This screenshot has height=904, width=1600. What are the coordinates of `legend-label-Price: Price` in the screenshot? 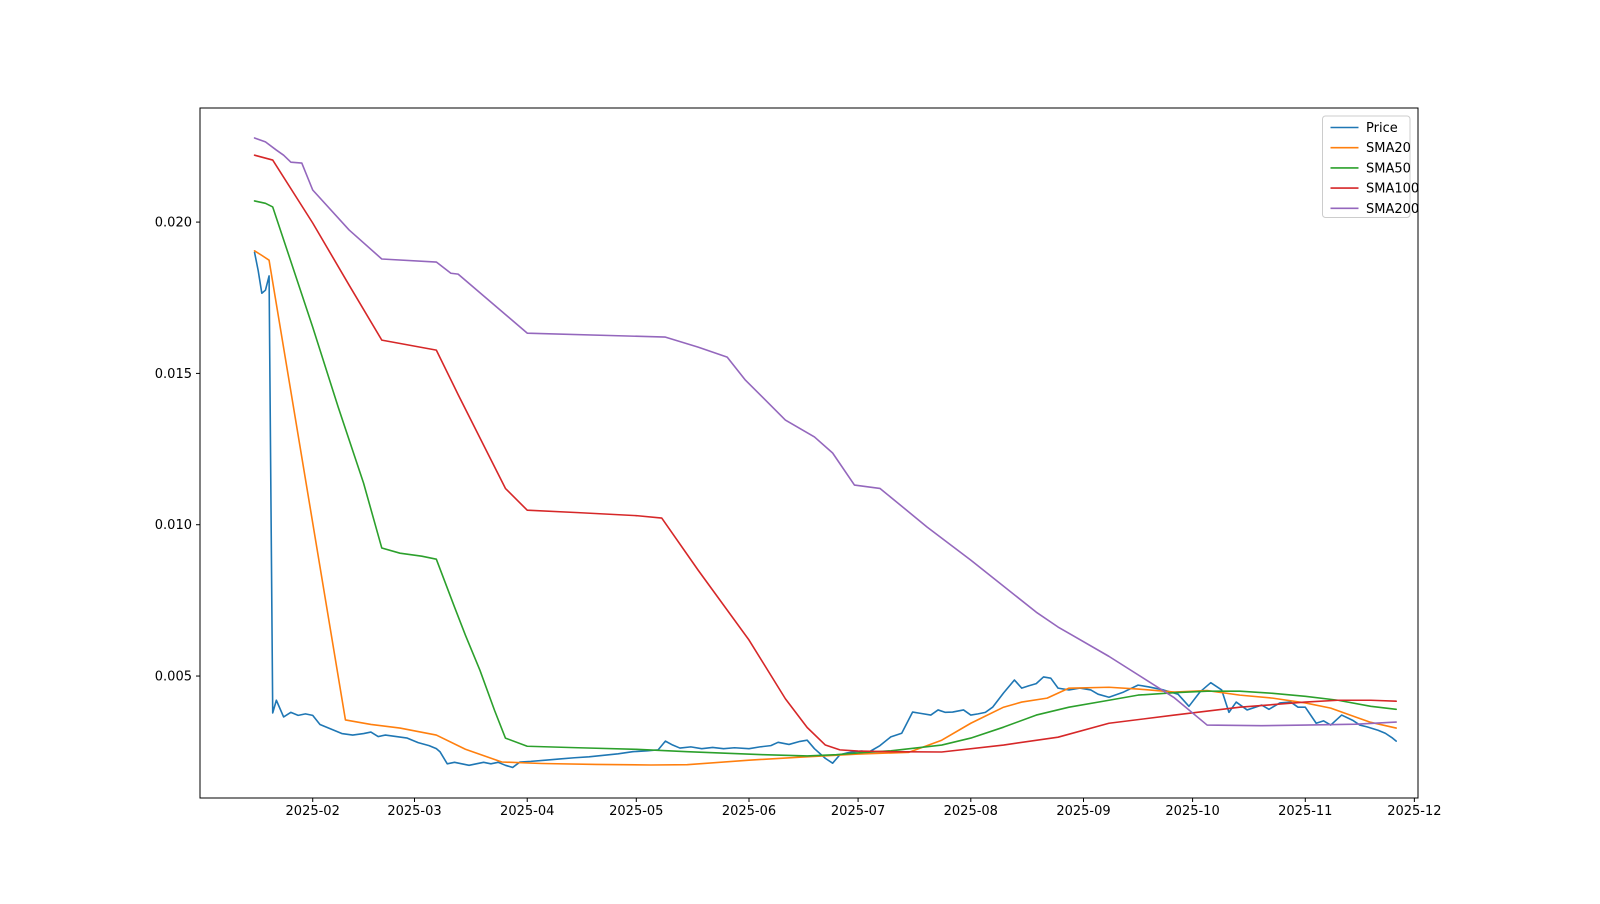 It's located at (1382, 128).